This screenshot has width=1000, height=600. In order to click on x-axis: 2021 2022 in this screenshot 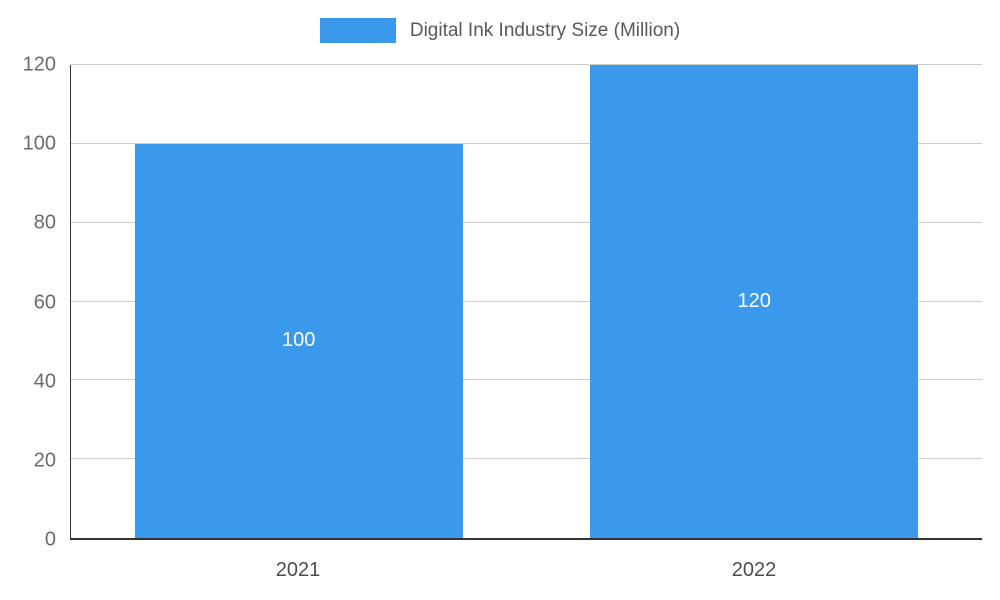, I will do `click(526, 567)`.